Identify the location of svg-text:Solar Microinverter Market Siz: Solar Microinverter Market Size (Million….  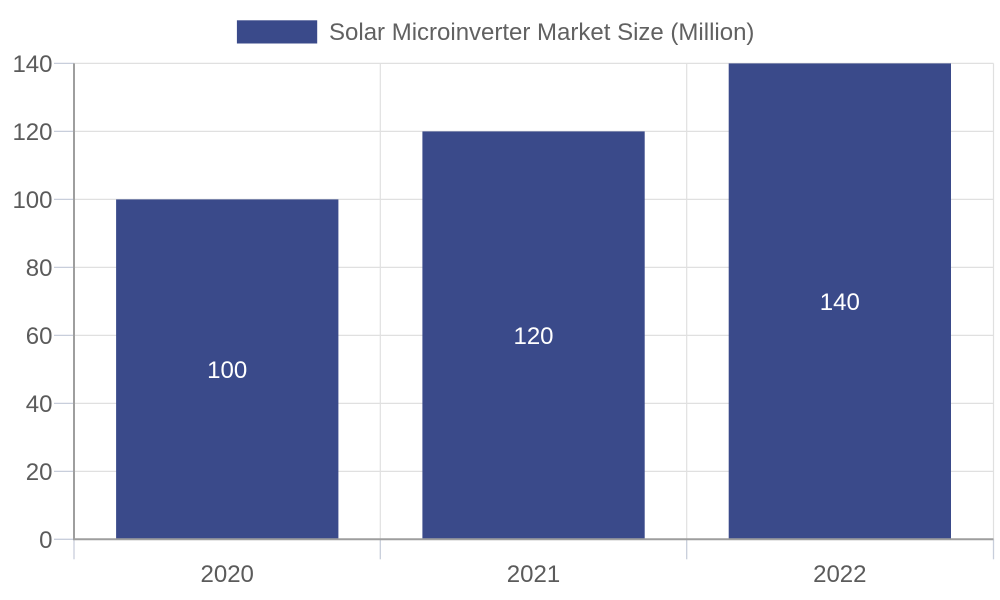
(541, 32).